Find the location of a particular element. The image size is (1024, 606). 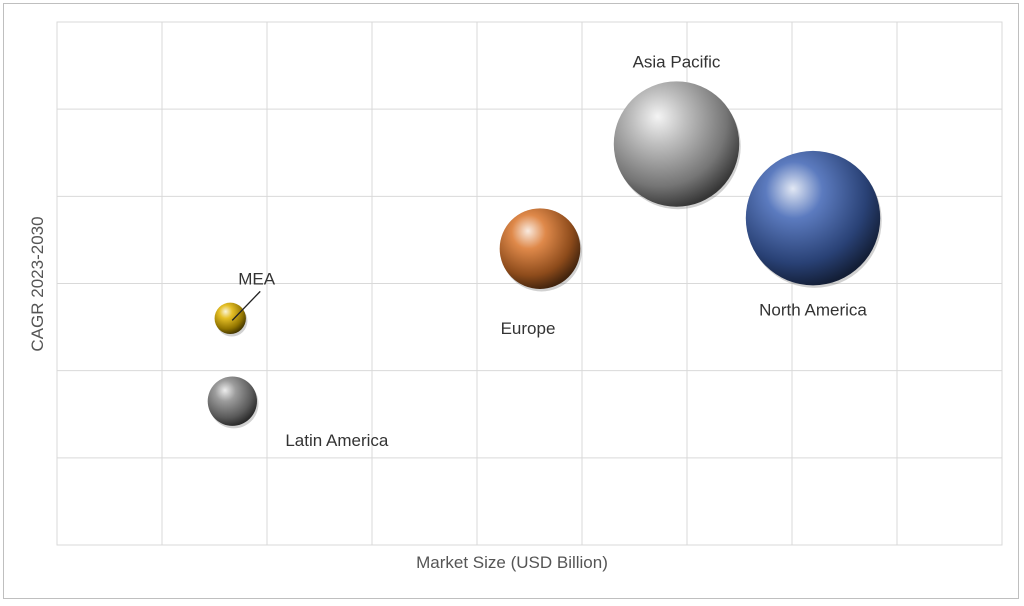

bubble-mea is located at coordinates (230, 318).